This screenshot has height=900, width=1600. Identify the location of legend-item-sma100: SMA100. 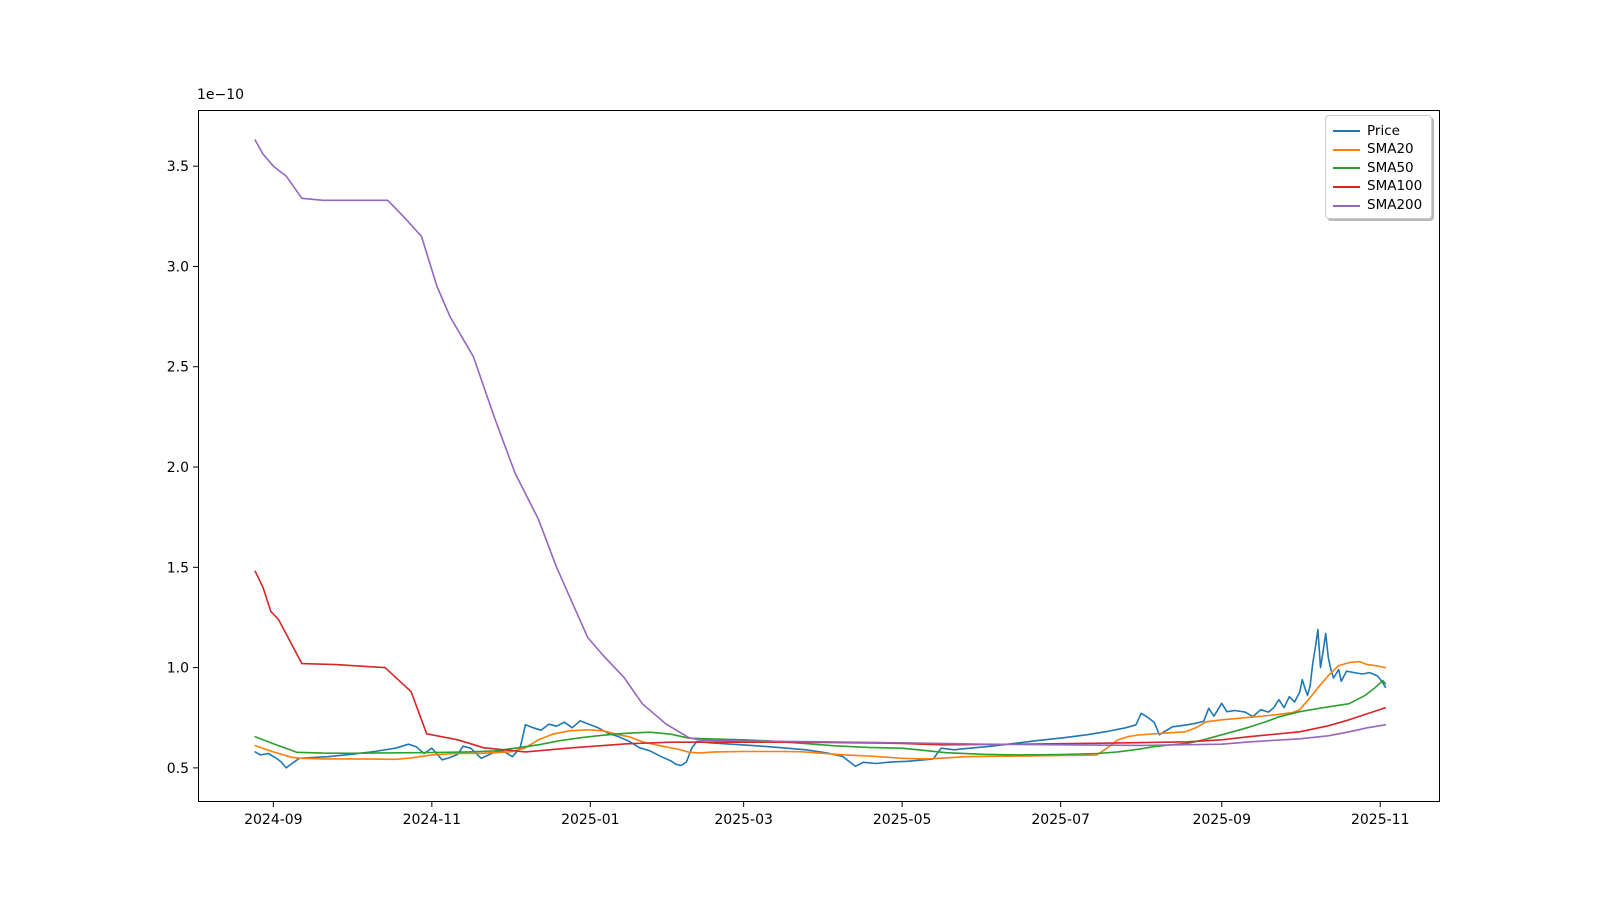
(1379, 187).